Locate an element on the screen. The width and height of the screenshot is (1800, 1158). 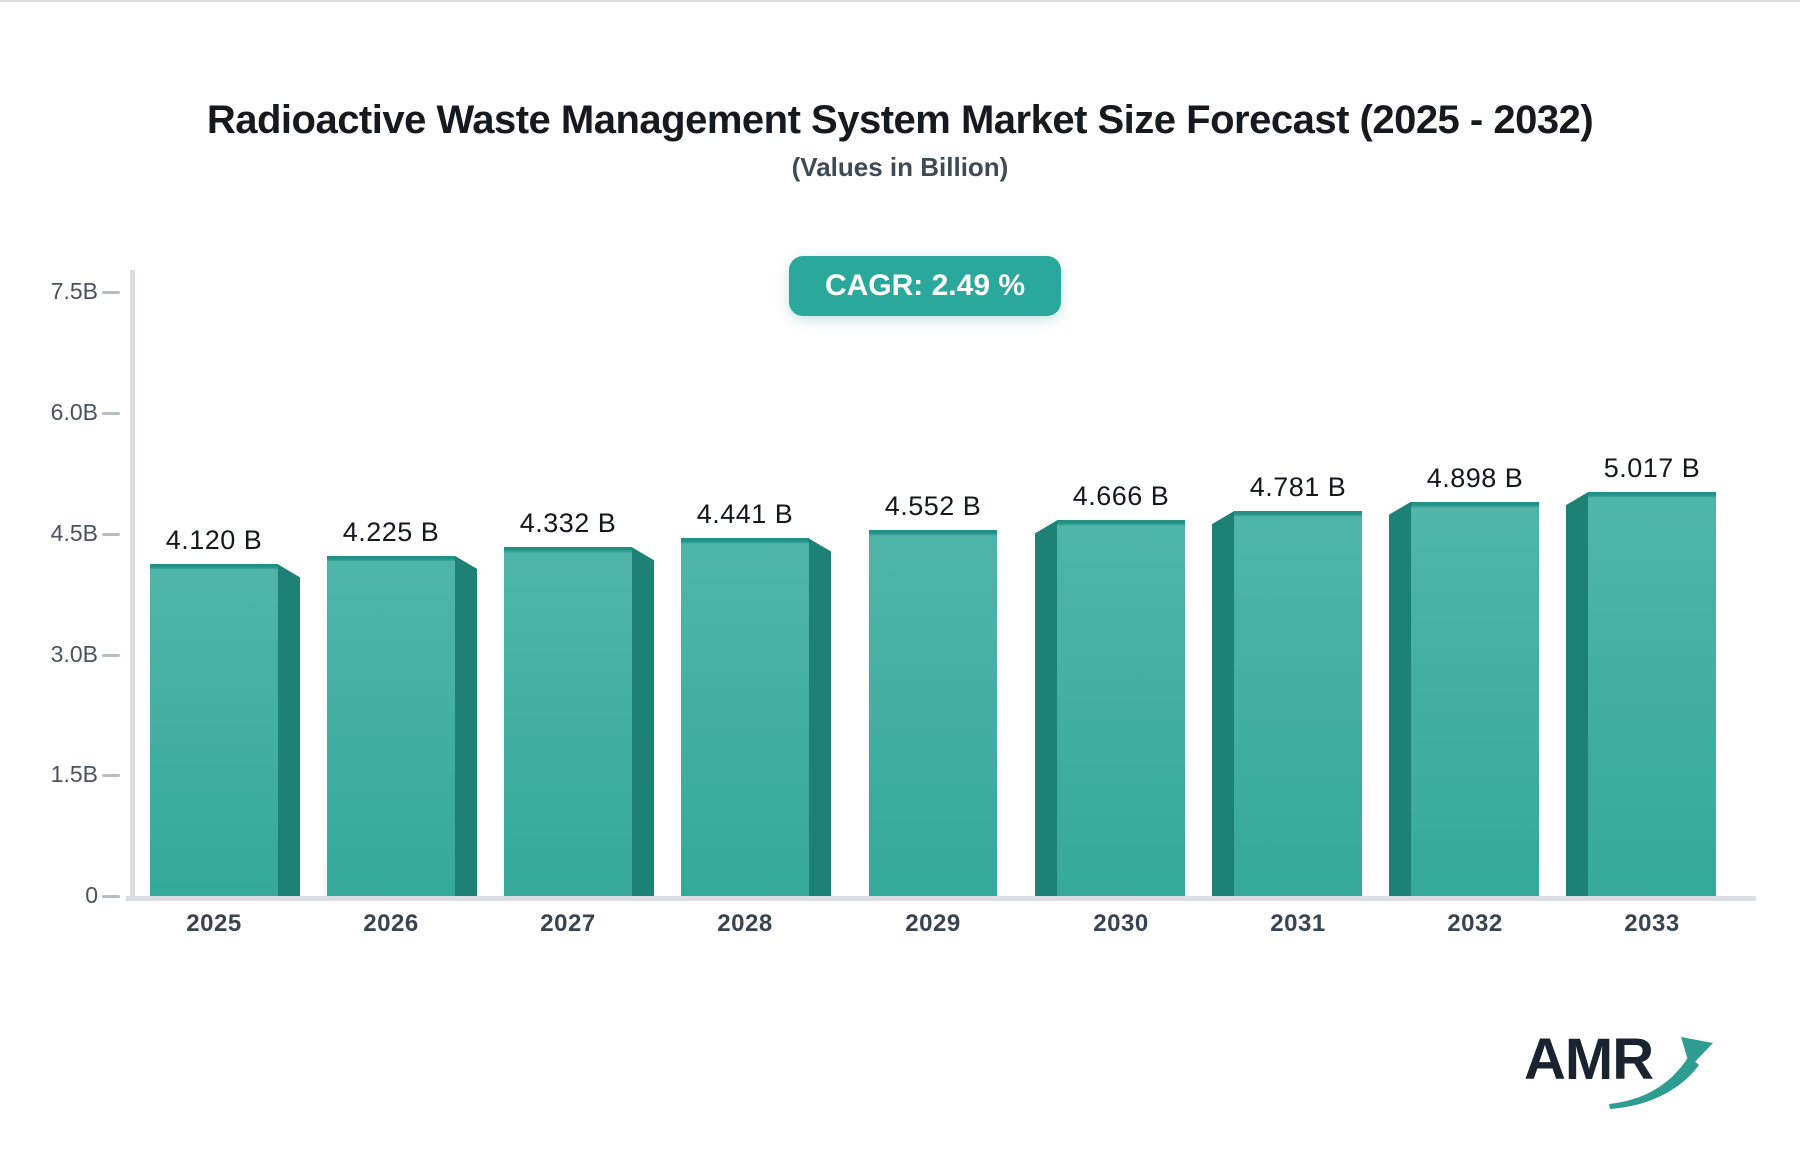
y-tick-label: 0 is located at coordinates (91, 895).